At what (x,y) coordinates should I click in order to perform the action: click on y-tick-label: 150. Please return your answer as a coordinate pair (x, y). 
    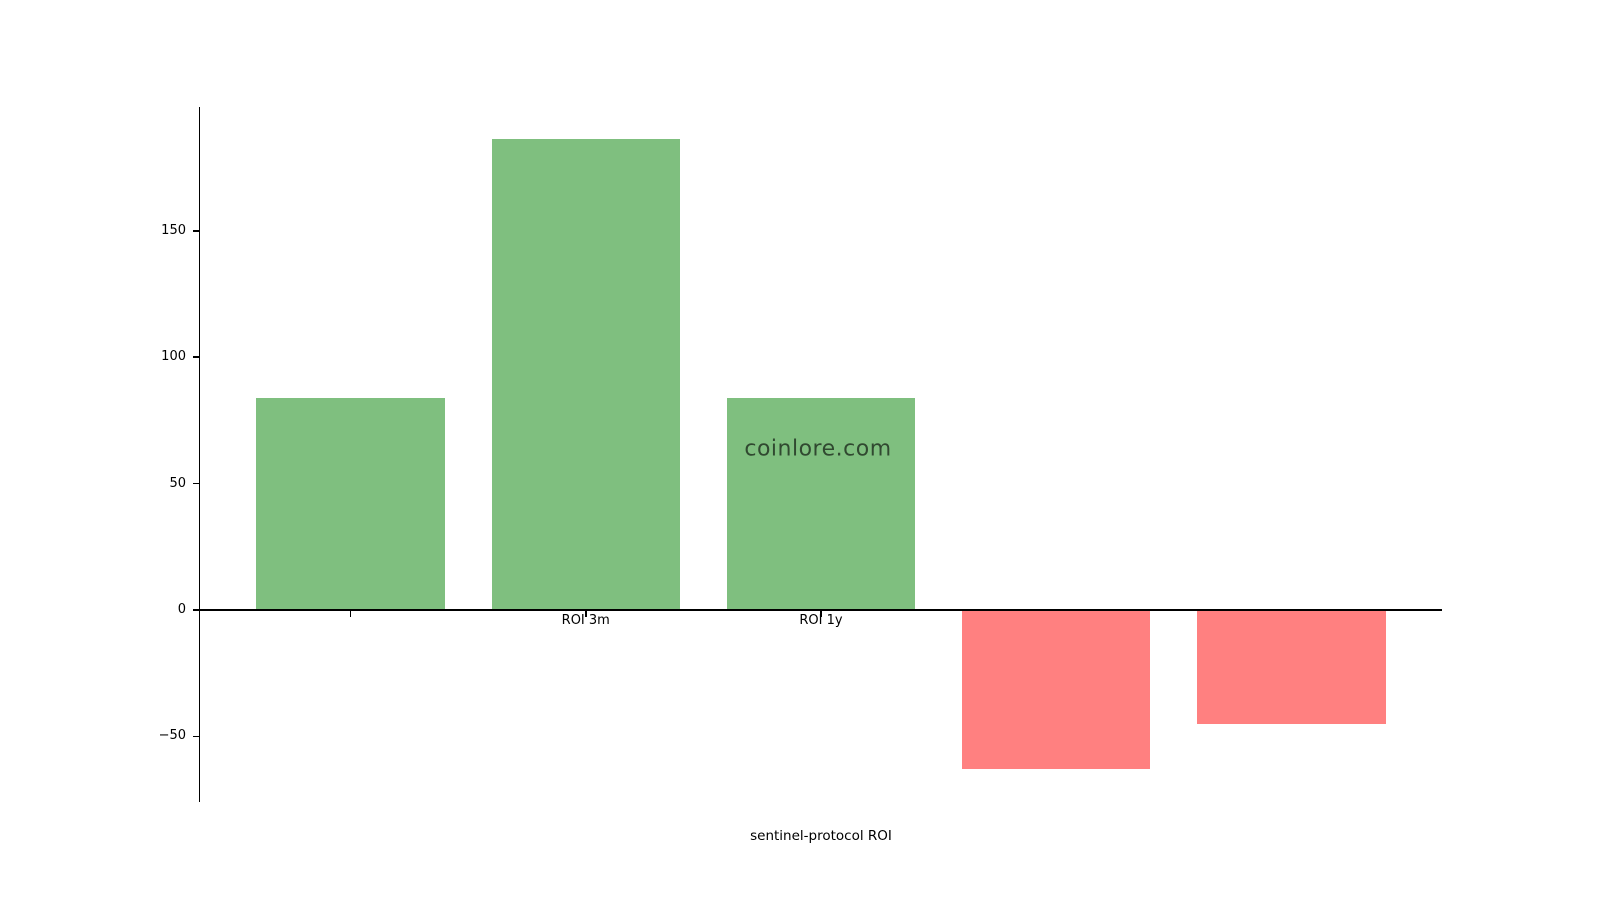
    Looking at the image, I should click on (173, 230).